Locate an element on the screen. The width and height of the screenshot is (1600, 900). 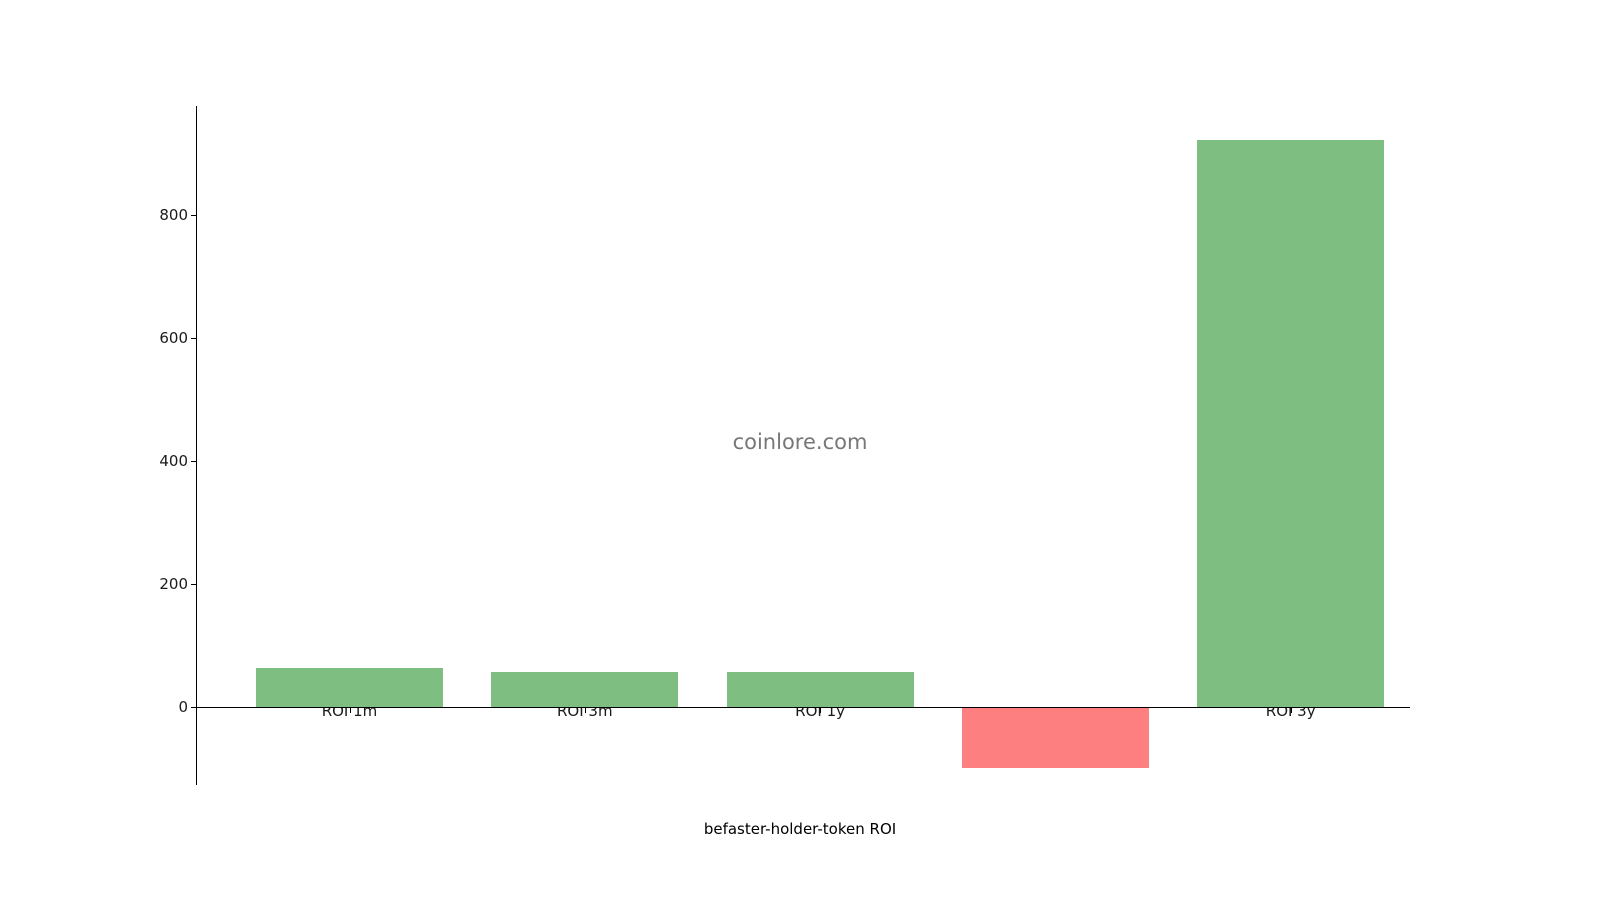
chart-title: befaster-holder-token ROI is located at coordinates (800, 829).